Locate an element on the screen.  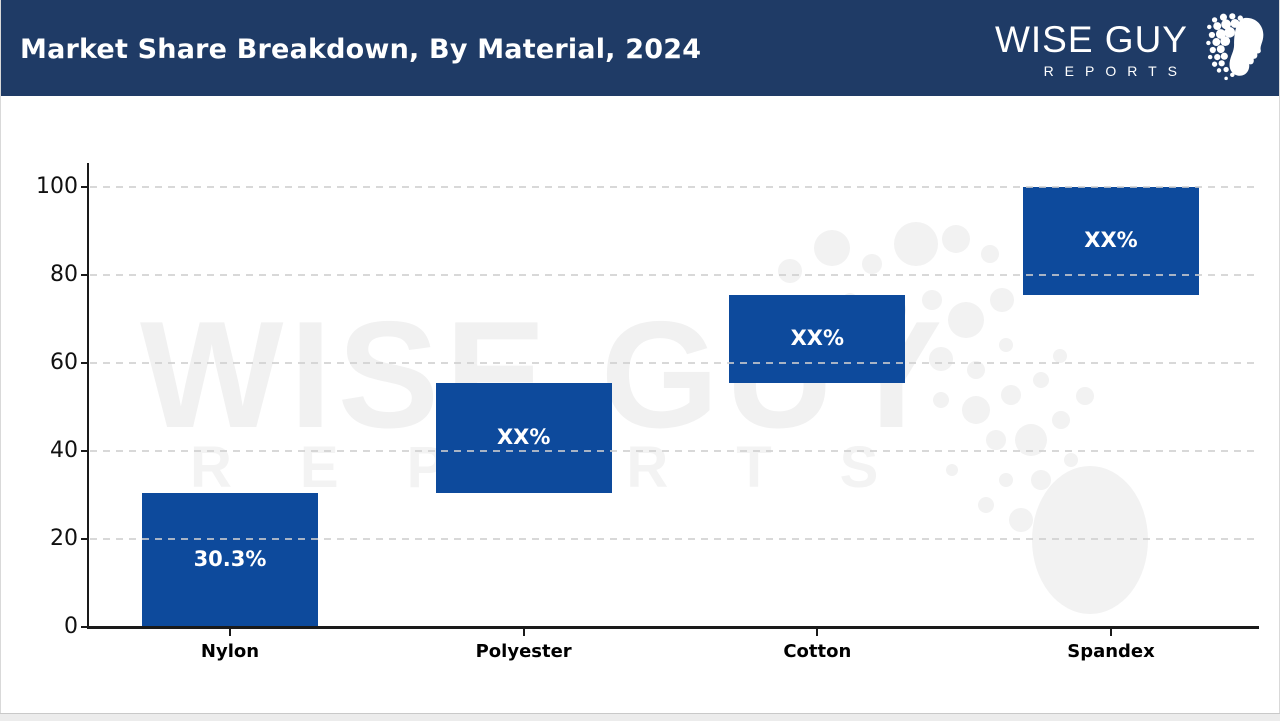
y-axis is located at coordinates (88, 394).